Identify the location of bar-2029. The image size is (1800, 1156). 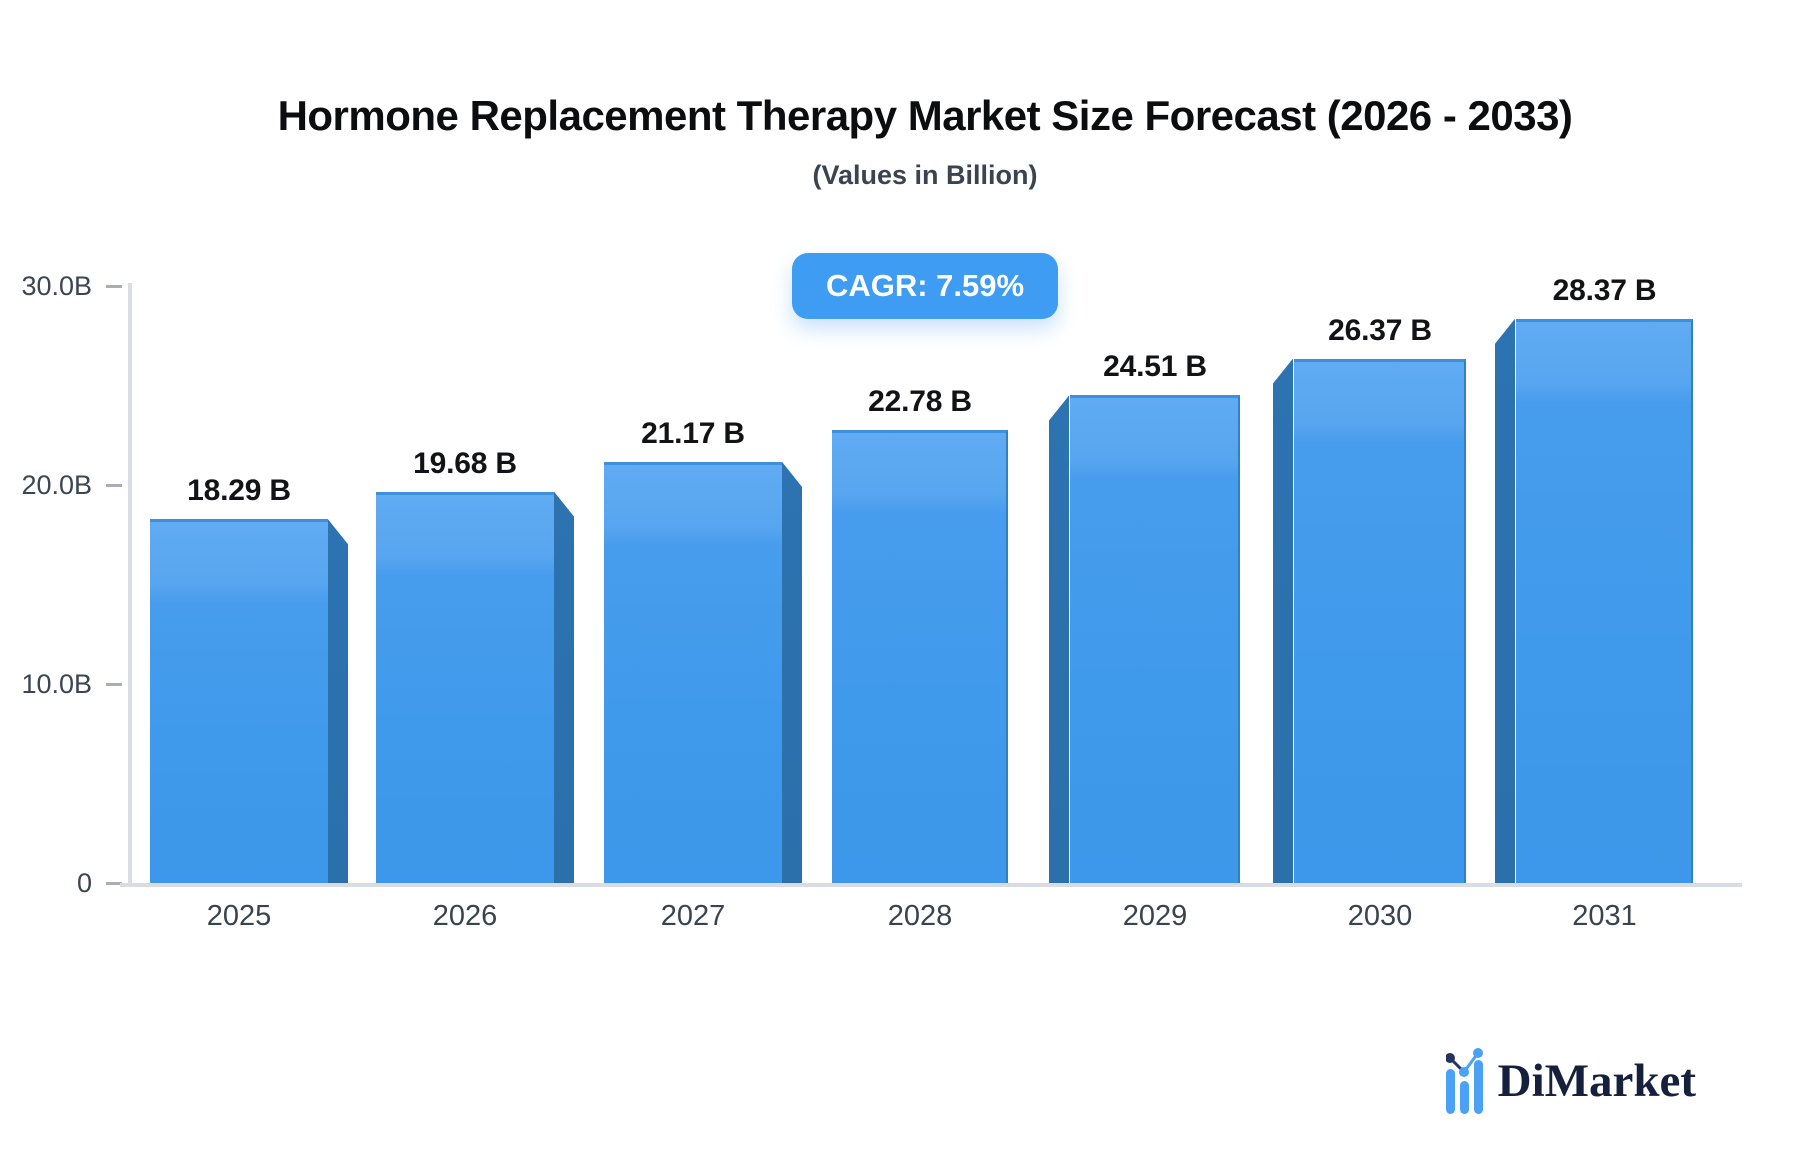
(1144, 639).